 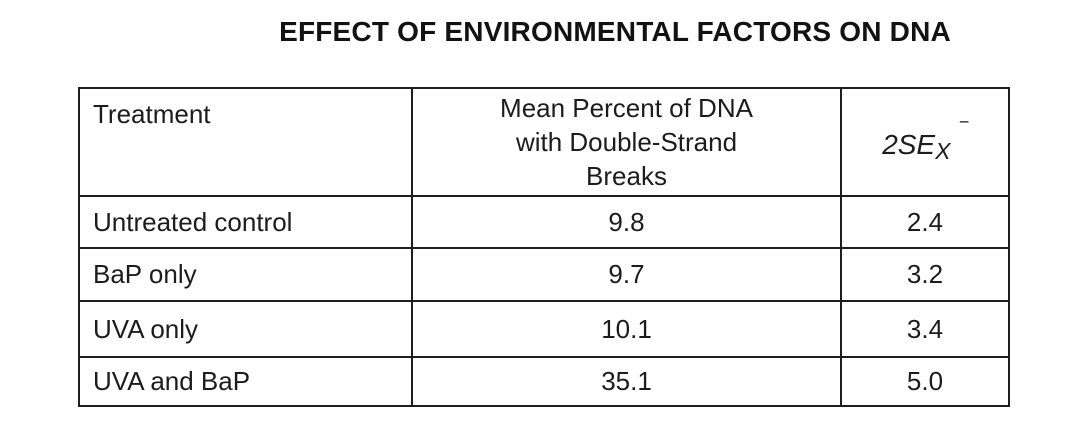 What do you see at coordinates (626, 329) in the screenshot?
I see `mean-percent-cell: 10.1` at bounding box center [626, 329].